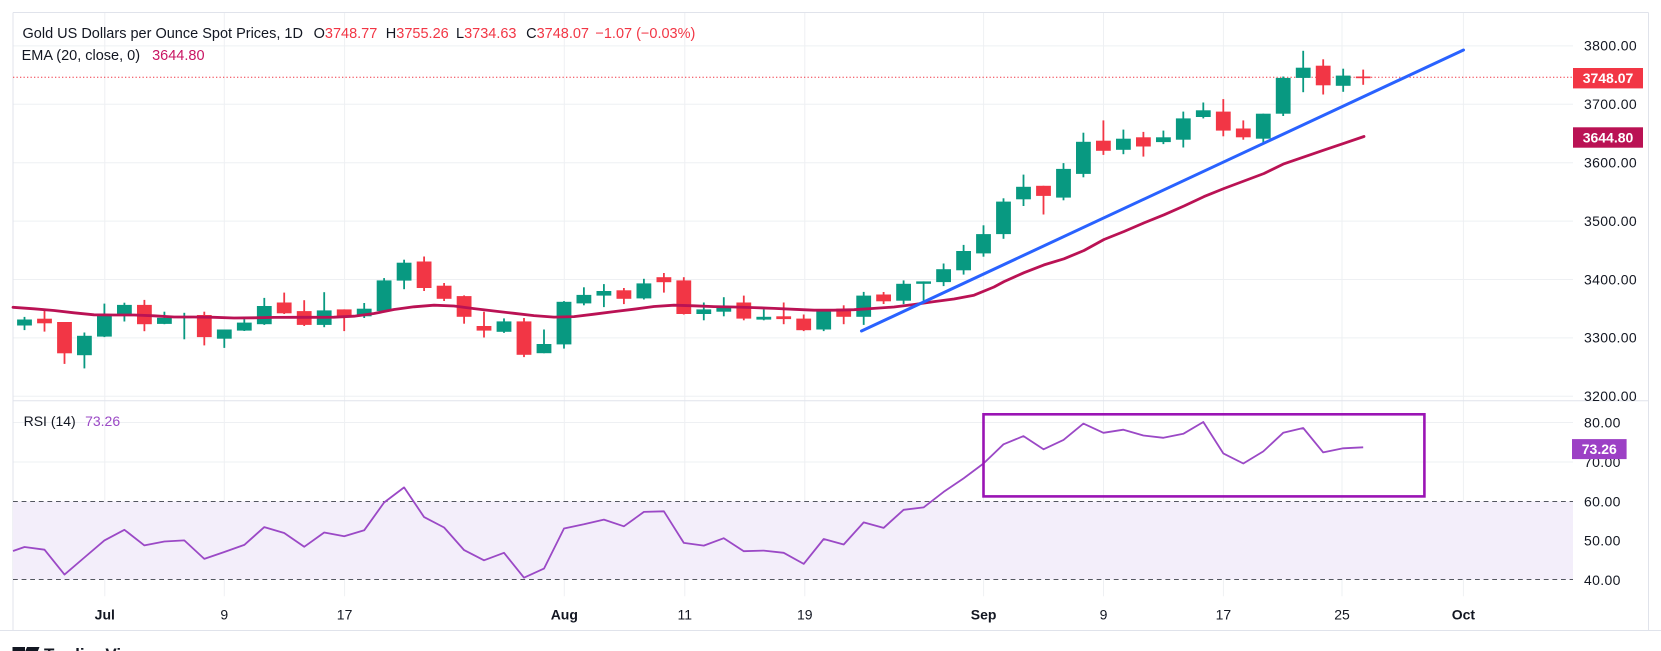 The image size is (1661, 651). Describe the element at coordinates (105, 615) in the screenshot. I see `svg-text: Jul` at that location.